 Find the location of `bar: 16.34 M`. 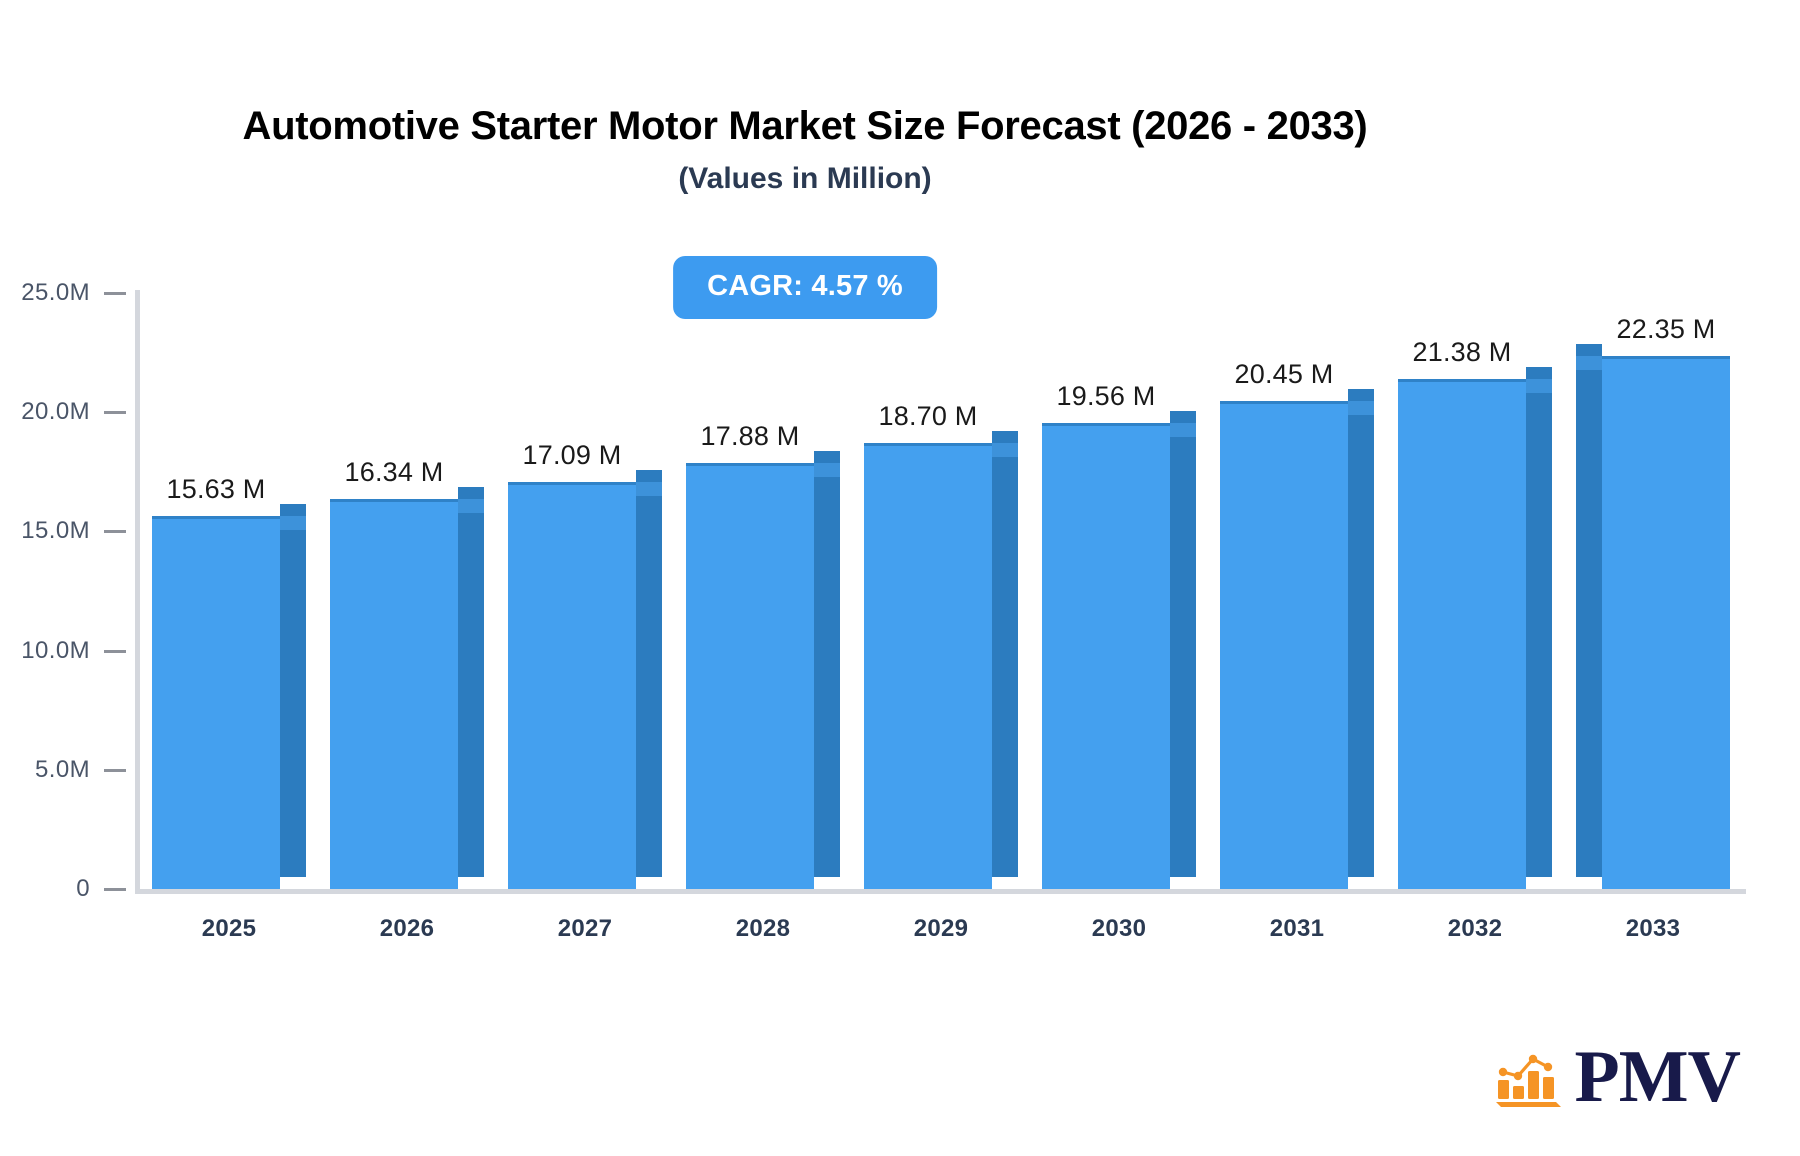

bar: 16.34 M is located at coordinates (407, 673).